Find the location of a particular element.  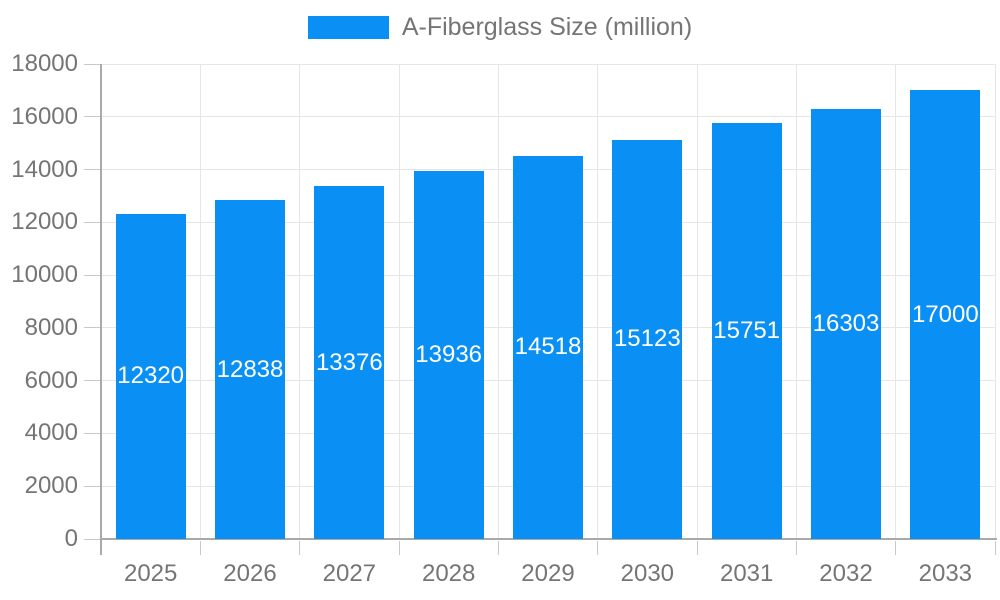

bar-value-label: 12320 is located at coordinates (151, 376).